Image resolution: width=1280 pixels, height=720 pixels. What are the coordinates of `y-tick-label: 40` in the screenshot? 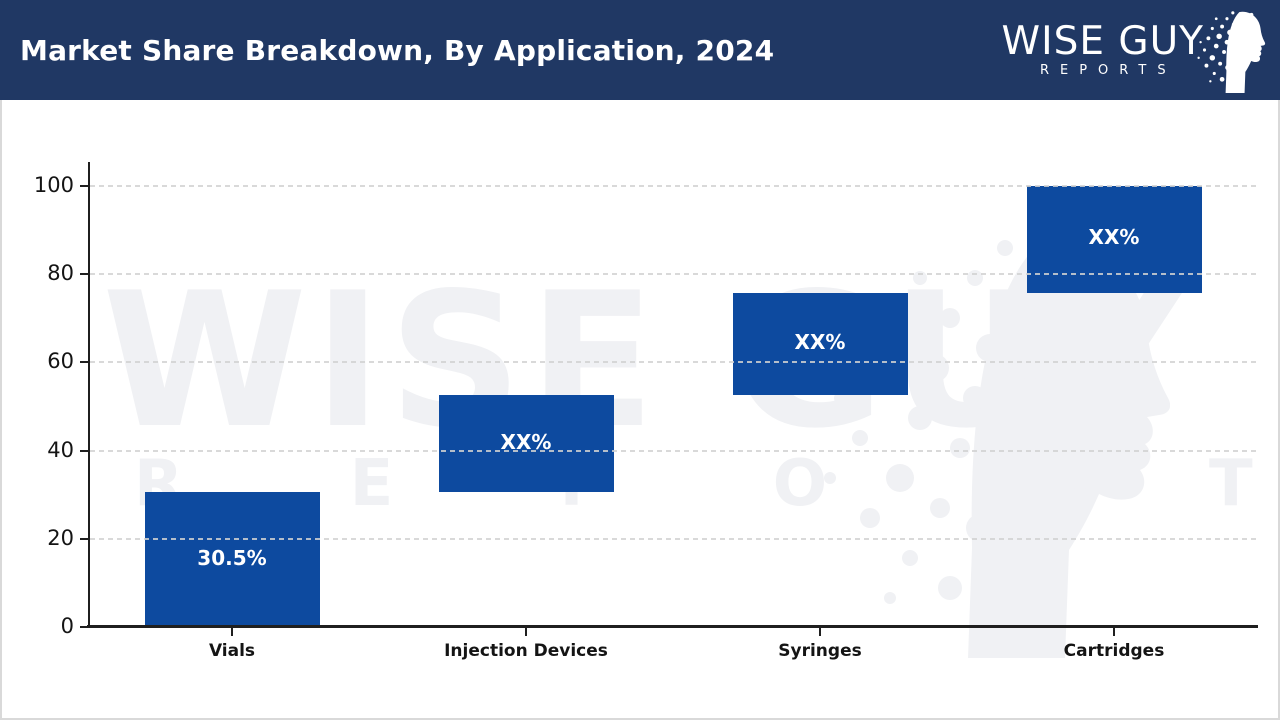 It's located at (60, 449).